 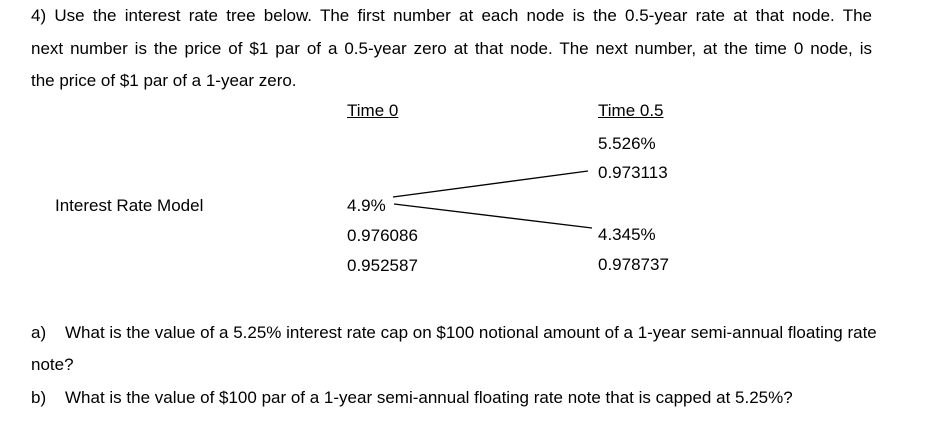 I want to click on time0-node-one-year-zero-price: 0.952587, so click(x=382, y=265).